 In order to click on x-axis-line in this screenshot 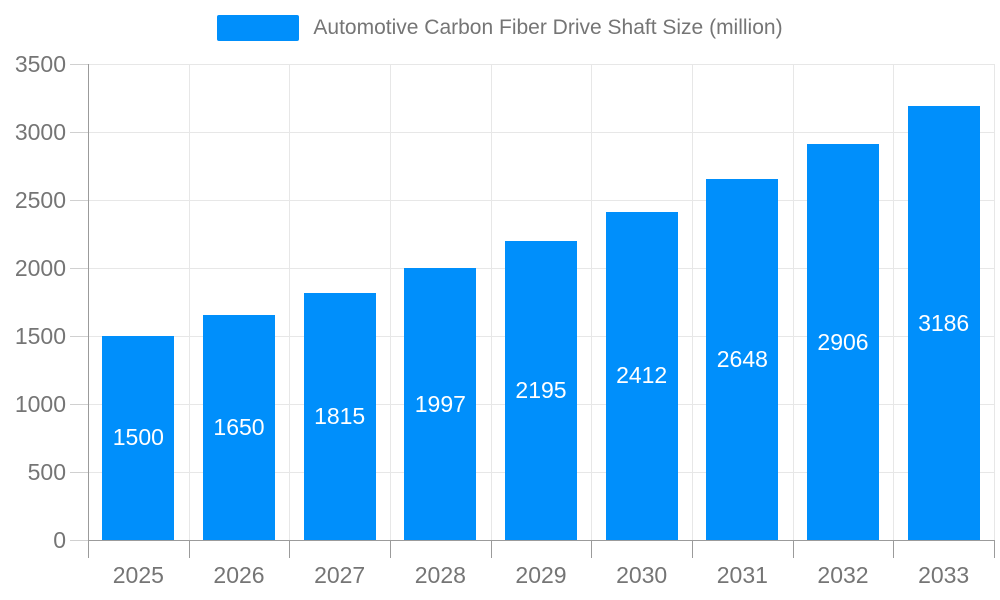, I will do `click(541, 540)`.